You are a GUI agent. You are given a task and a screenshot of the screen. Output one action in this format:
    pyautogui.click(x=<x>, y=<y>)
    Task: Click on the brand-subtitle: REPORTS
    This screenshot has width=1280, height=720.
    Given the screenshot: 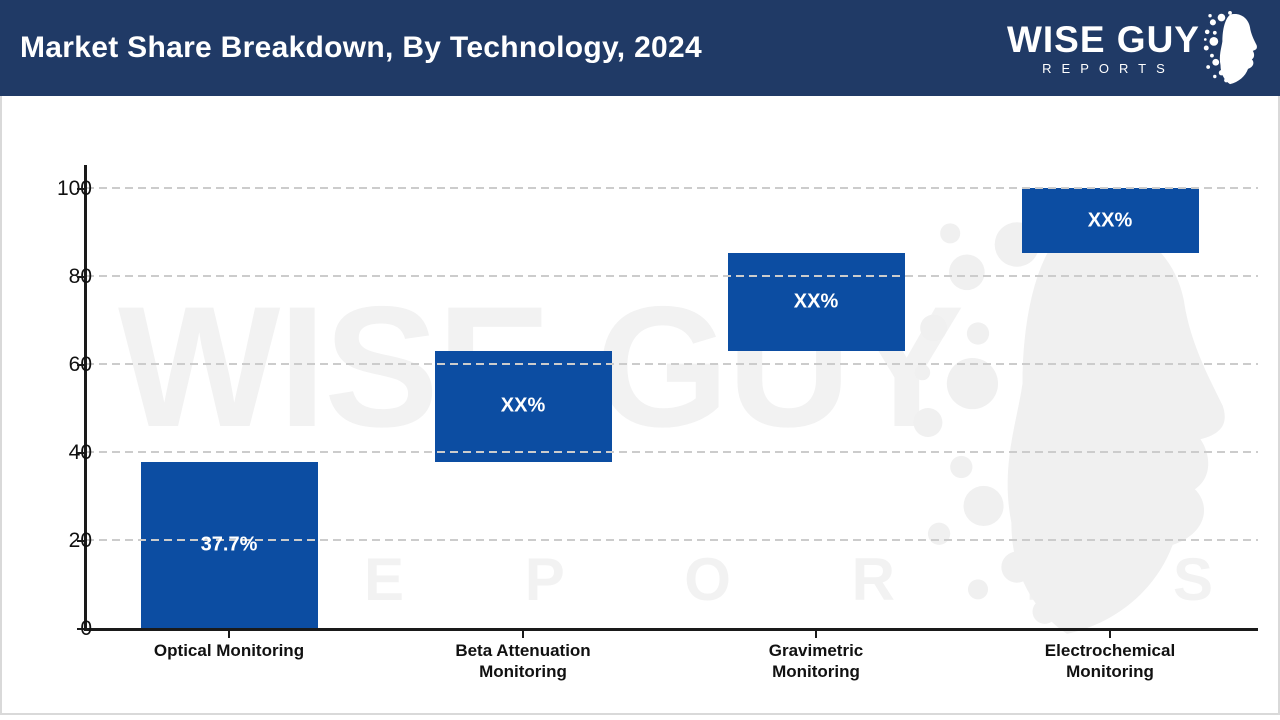 What is the action you would take?
    pyautogui.click(x=1108, y=68)
    